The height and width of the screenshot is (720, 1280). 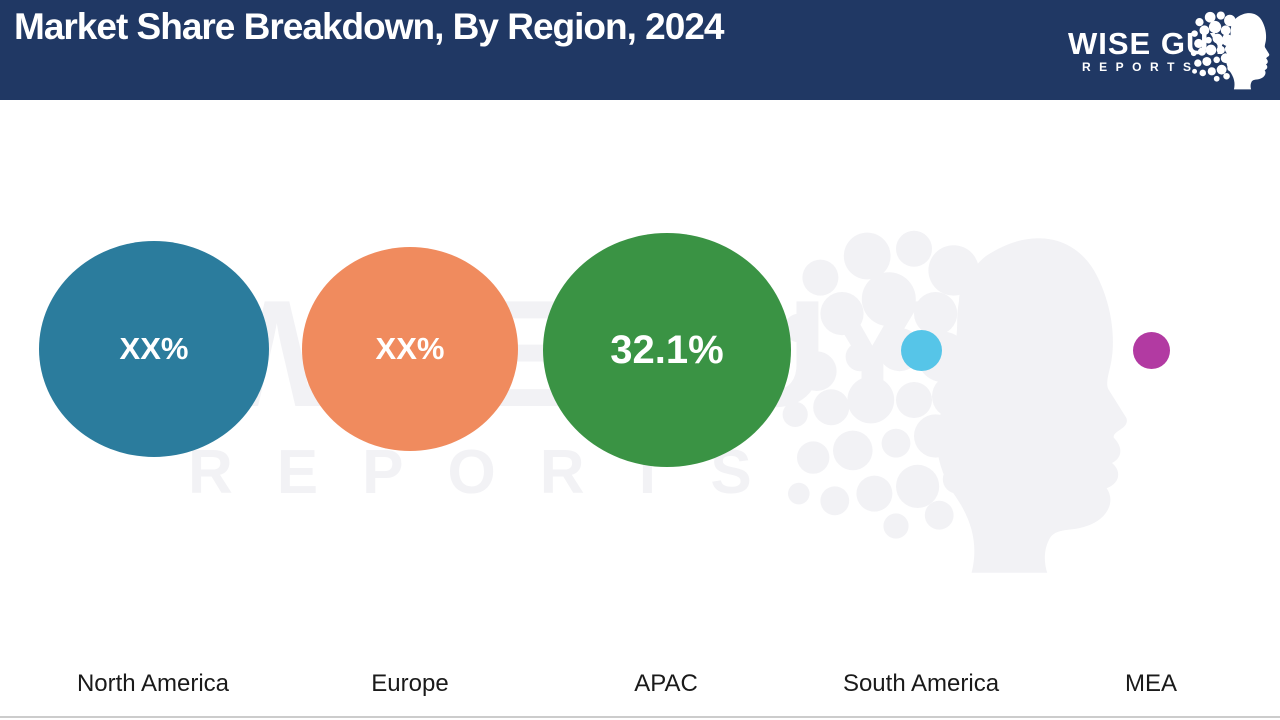 I want to click on bubble-north-america: XX%, so click(x=154, y=349).